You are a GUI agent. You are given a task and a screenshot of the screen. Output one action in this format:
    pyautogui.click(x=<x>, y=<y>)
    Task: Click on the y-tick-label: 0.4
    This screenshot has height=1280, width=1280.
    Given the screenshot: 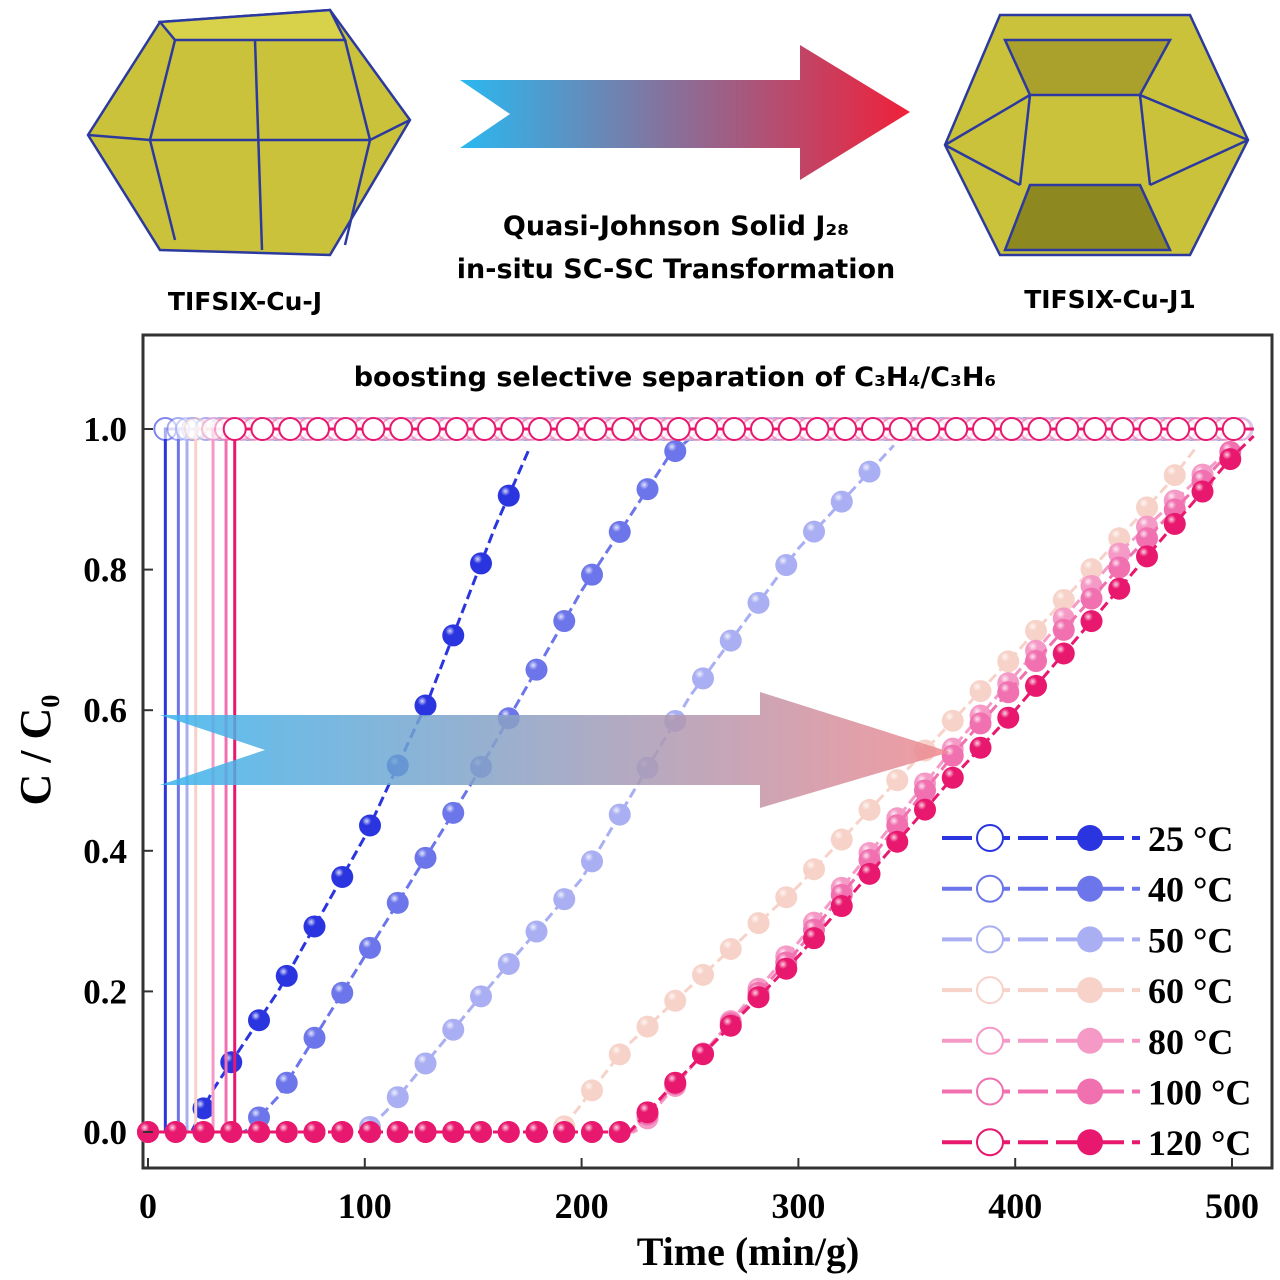 What is the action you would take?
    pyautogui.click(x=105, y=851)
    